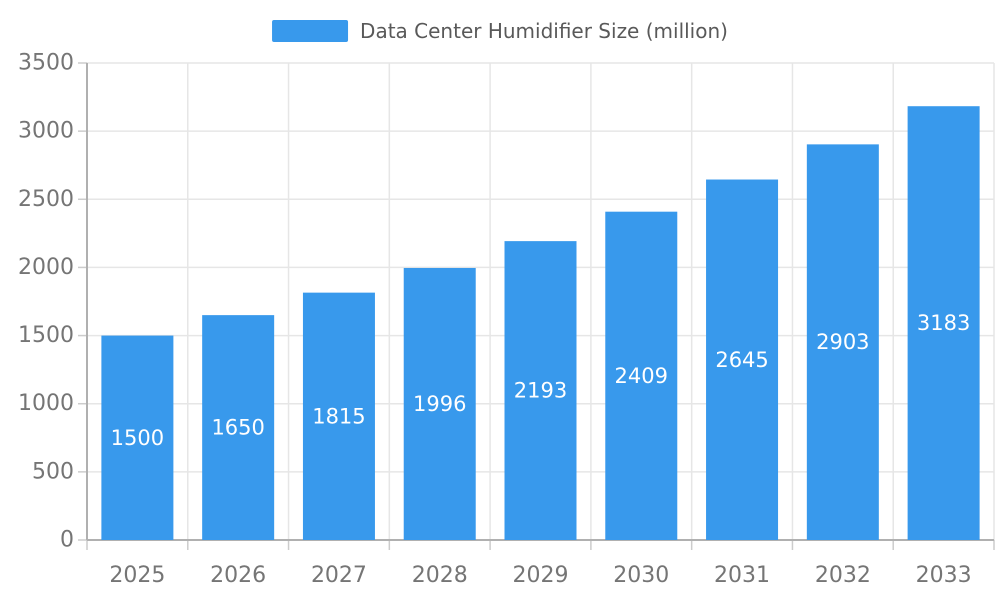 Image resolution: width=1000 pixels, height=600 pixels. I want to click on bar-2028, so click(439, 403).